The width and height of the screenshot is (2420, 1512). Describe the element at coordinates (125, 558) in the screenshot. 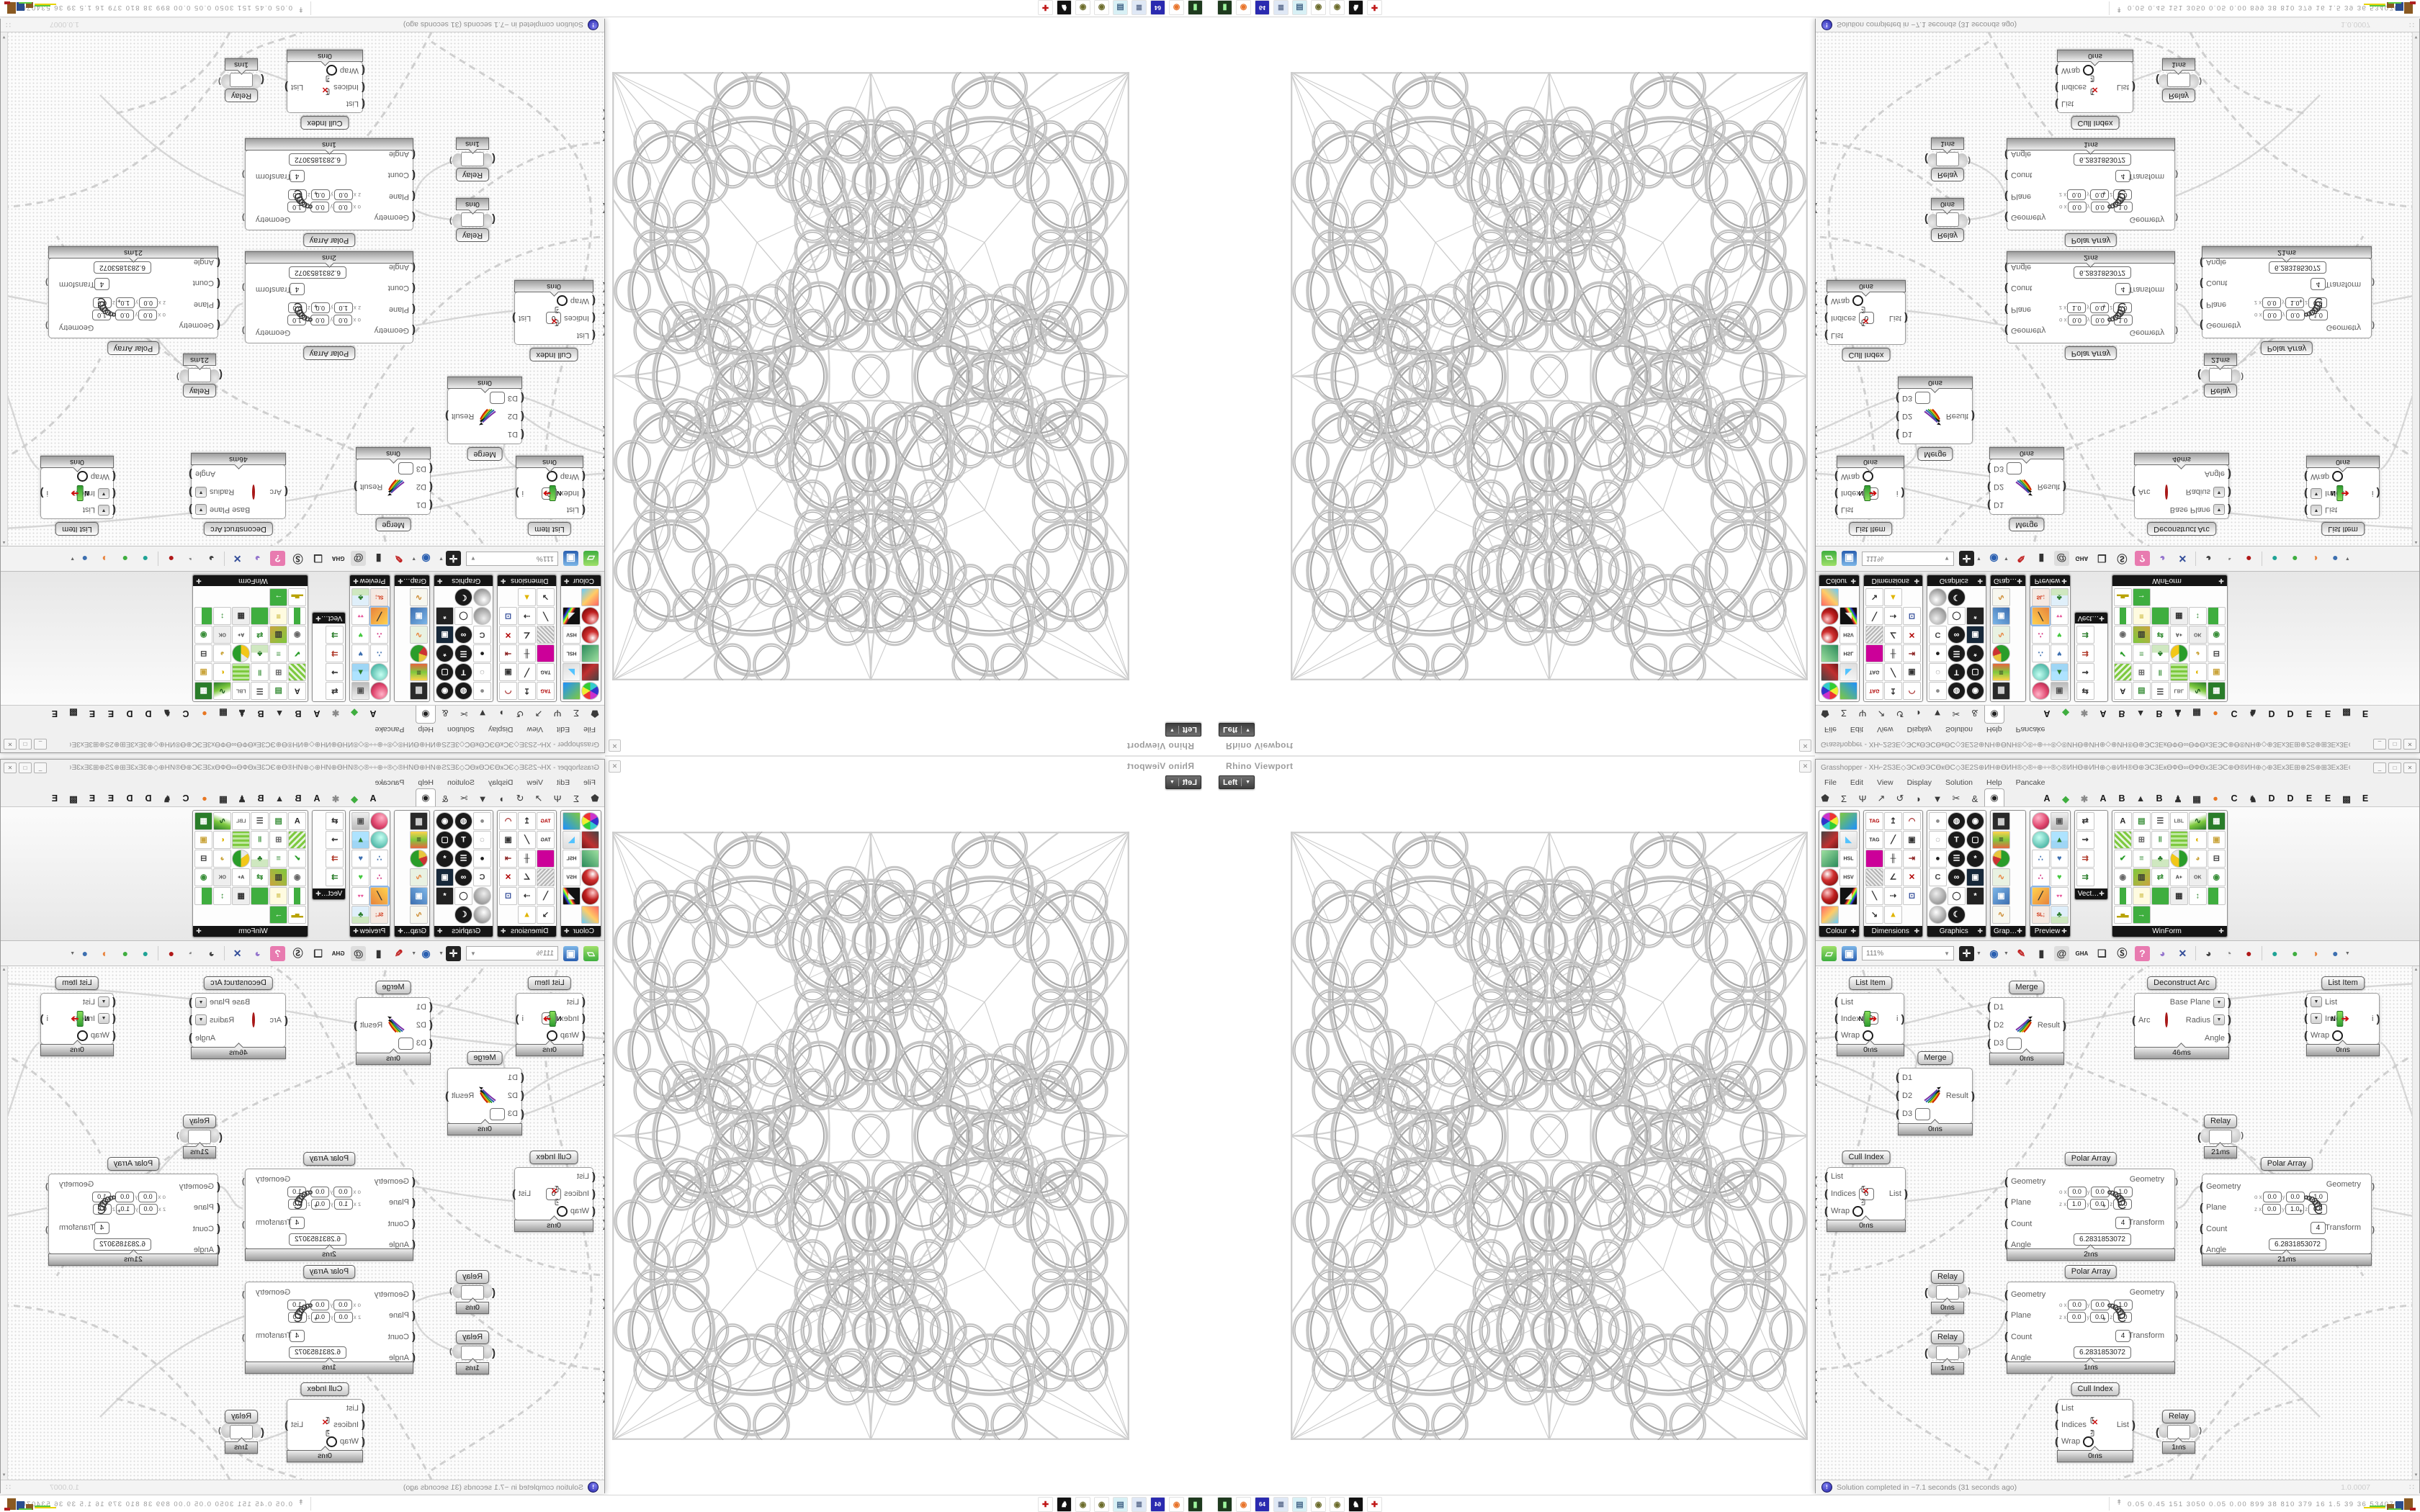

I see `green-ball-icon: ●` at that location.